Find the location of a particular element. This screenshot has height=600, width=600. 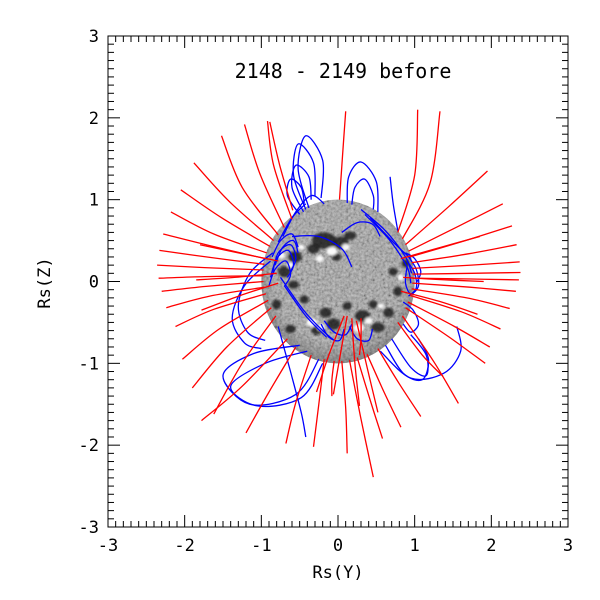

limb-shading is located at coordinates (338, 281).